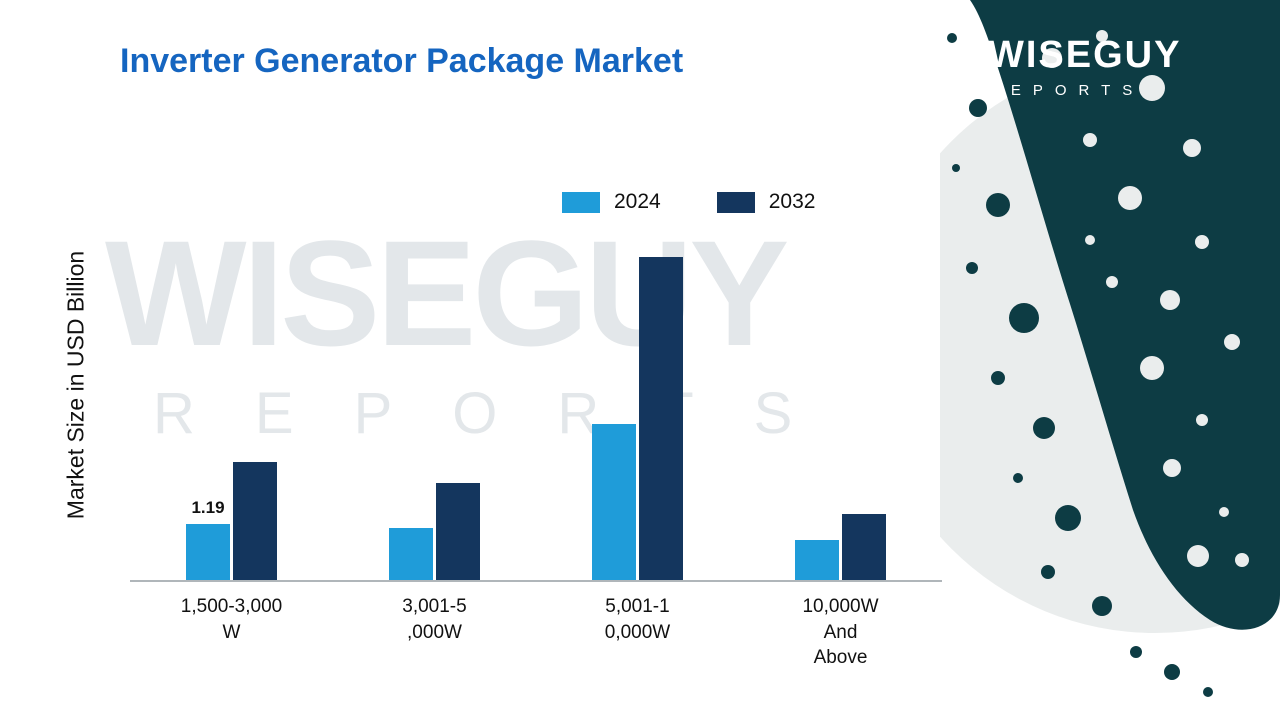  I want to click on x-axis-category-label-1: 3,001-5 ,000W, so click(434, 619).